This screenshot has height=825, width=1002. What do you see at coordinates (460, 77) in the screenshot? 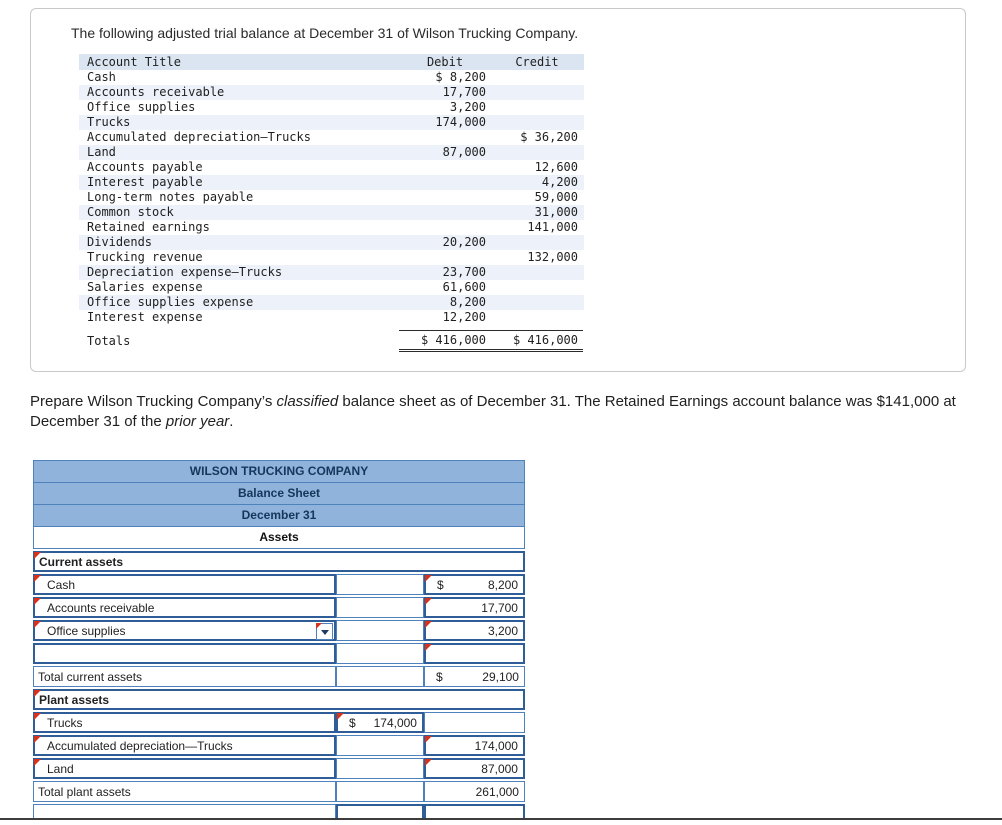
I see `tb-debit-cell: $ 8,200` at bounding box center [460, 77].